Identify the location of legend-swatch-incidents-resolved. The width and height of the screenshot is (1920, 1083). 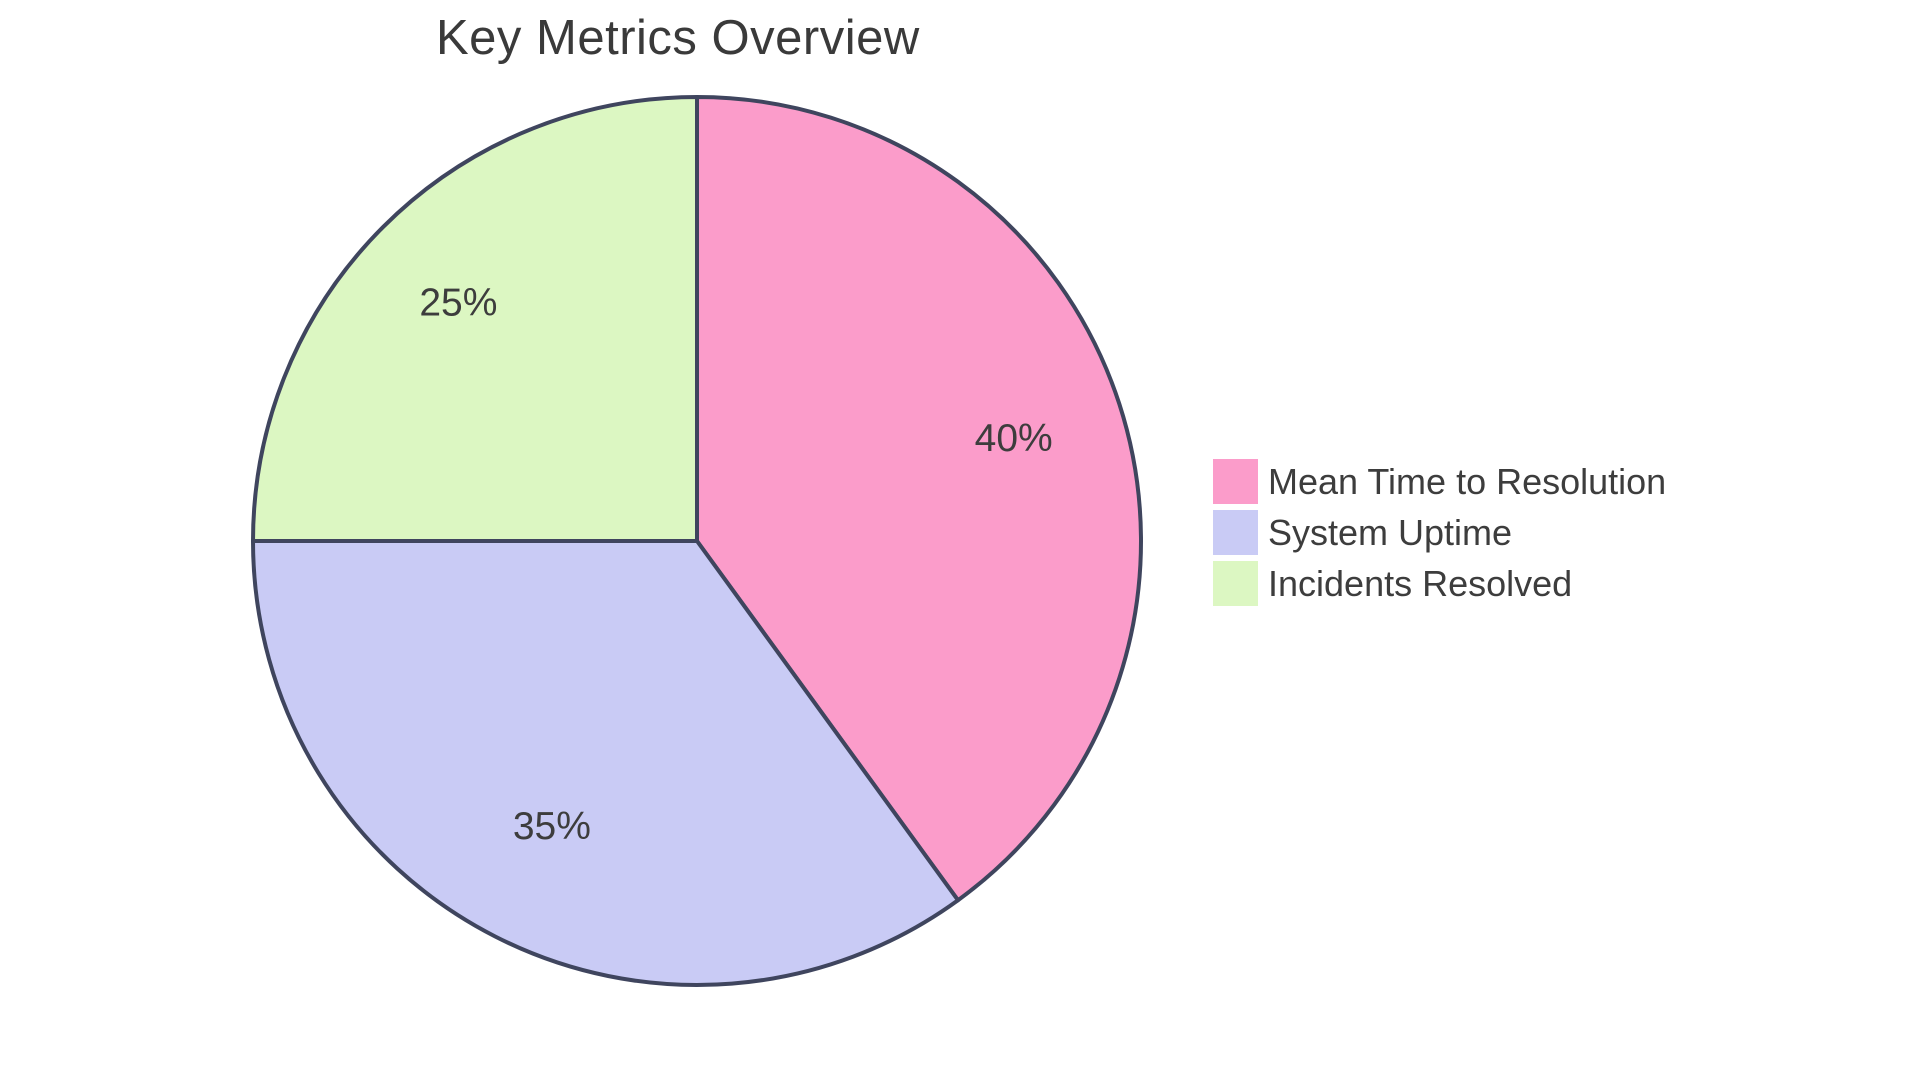
(1235, 583).